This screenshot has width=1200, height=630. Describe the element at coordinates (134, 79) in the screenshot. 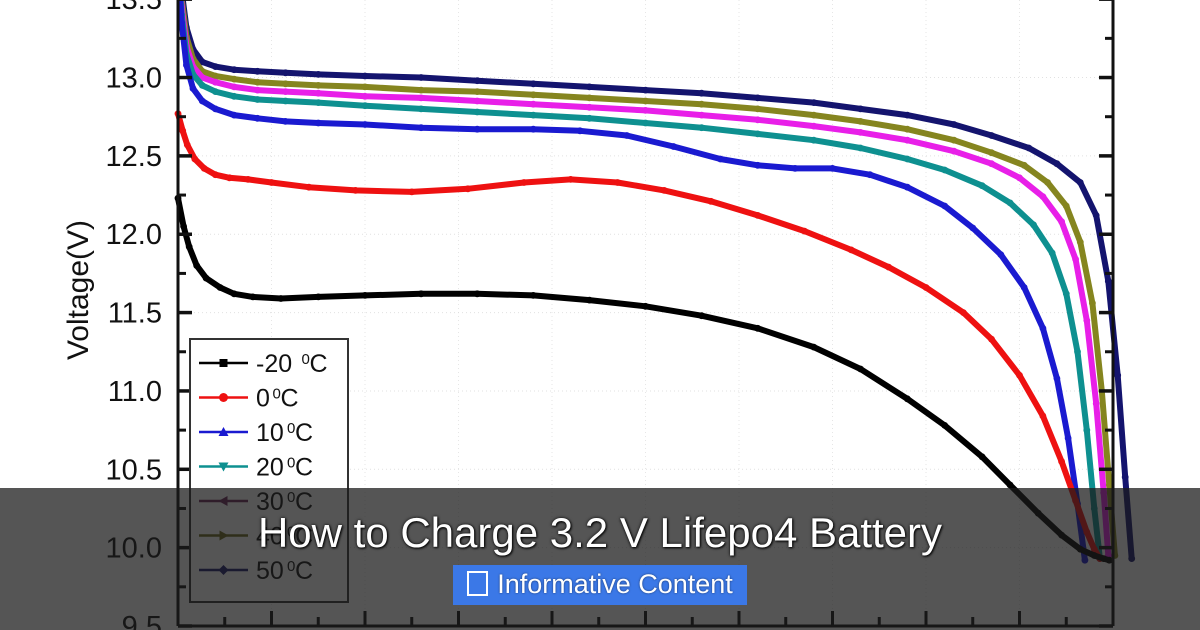

I see `y-tick-label: 13.0` at that location.